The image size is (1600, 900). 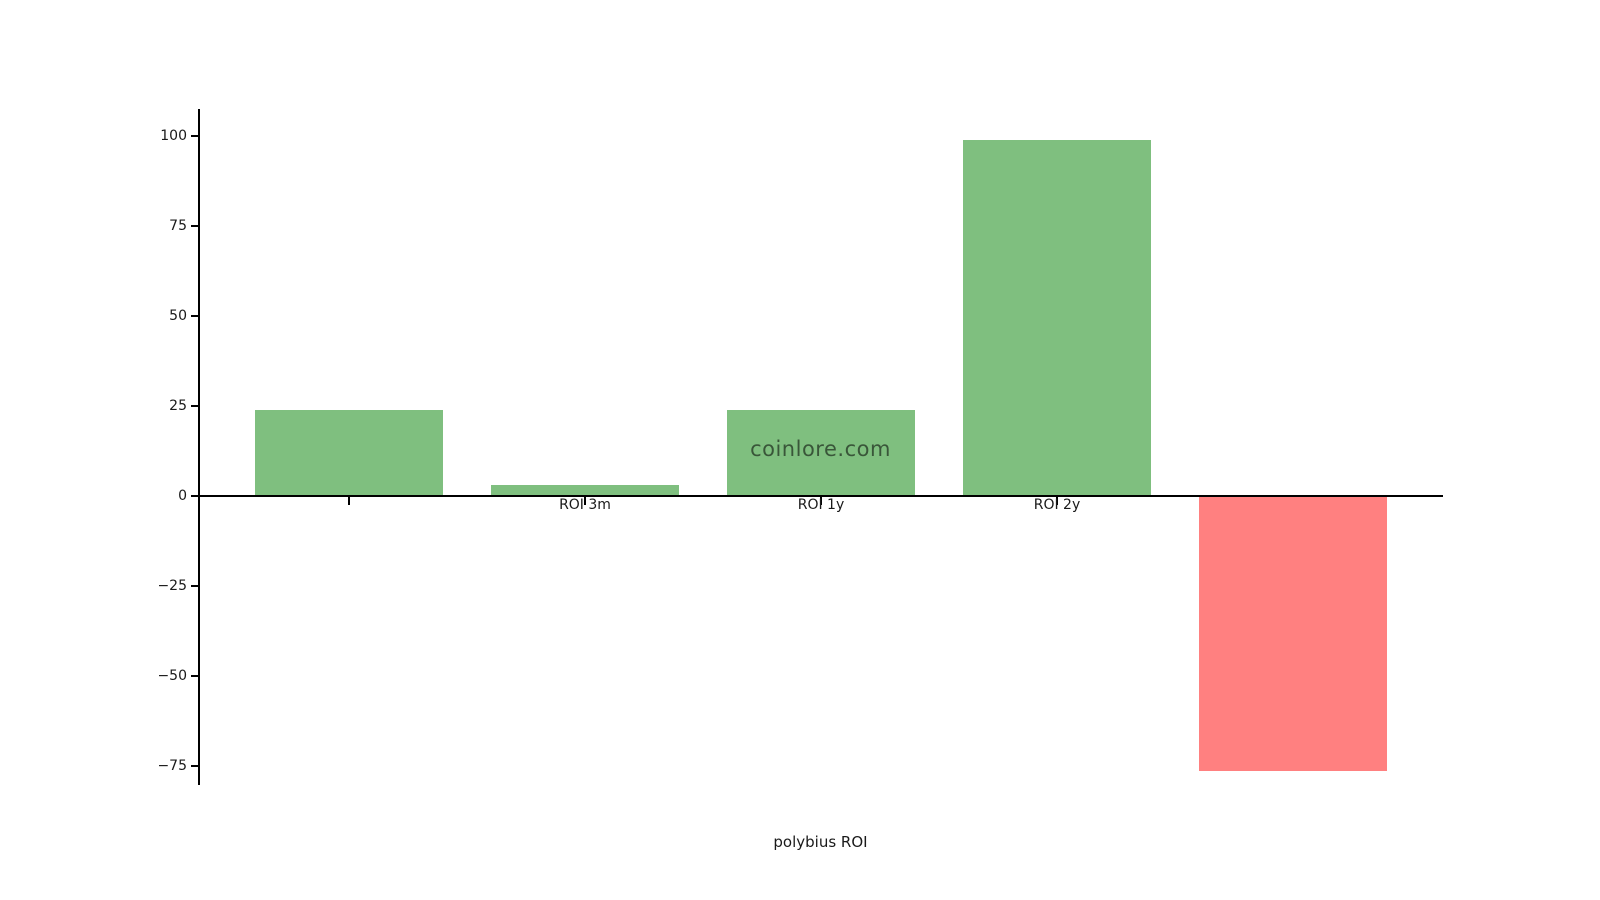 I want to click on bar-roi-2y, so click(x=1057, y=317).